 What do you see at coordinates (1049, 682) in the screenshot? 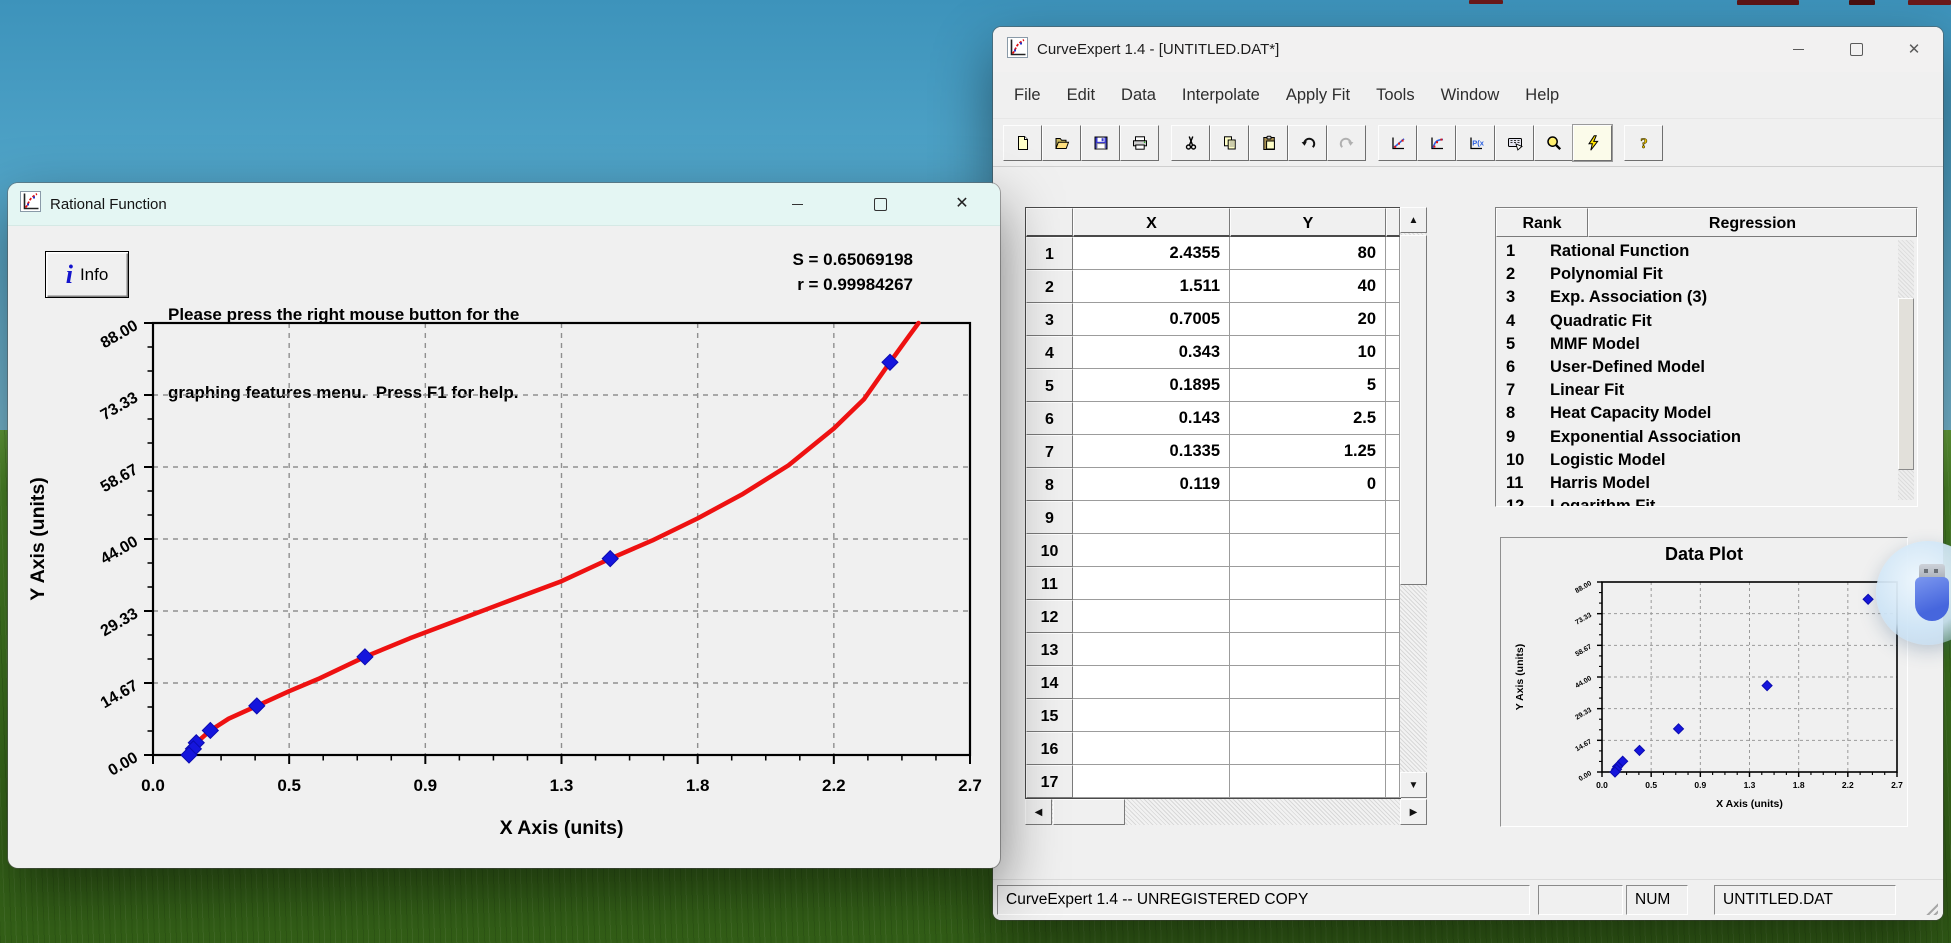
I see `row-header: 14` at bounding box center [1049, 682].